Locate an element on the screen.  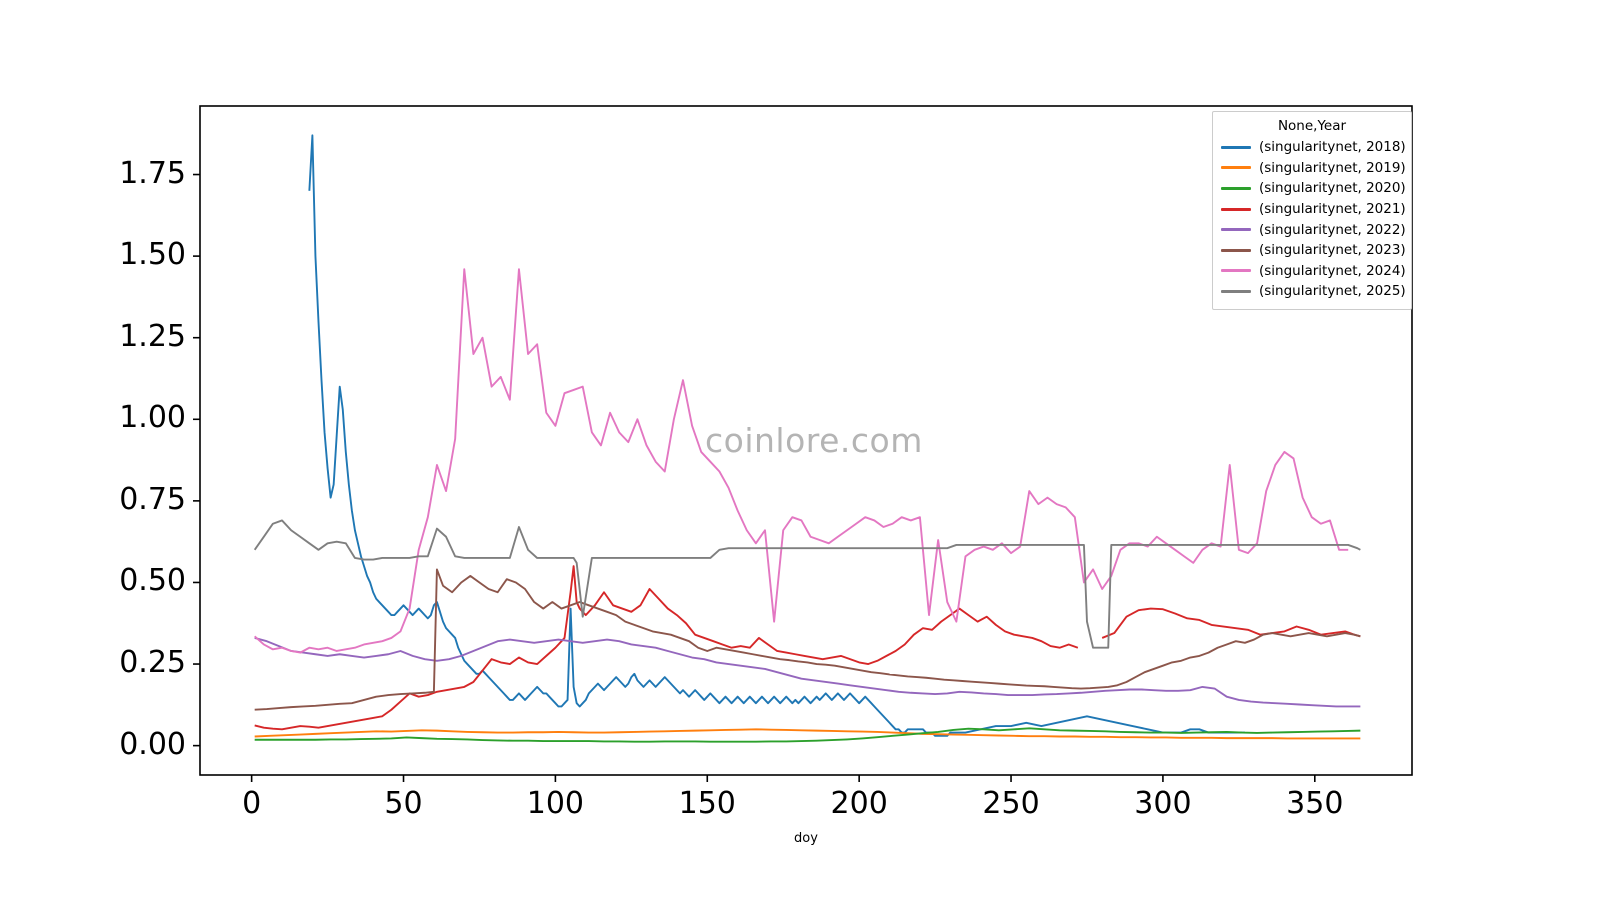
y-tick-label: 0.25 is located at coordinates (152, 663).